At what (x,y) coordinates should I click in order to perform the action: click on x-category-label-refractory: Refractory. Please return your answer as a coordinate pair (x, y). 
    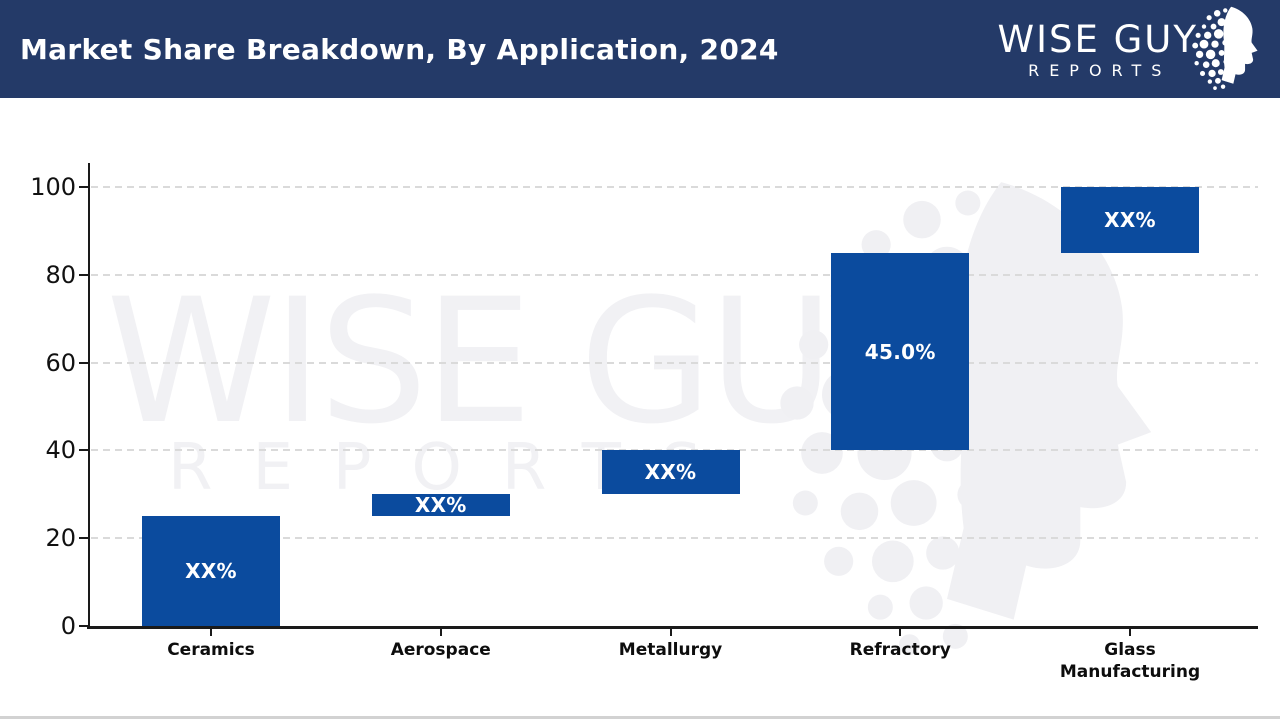
    Looking at the image, I should click on (900, 650).